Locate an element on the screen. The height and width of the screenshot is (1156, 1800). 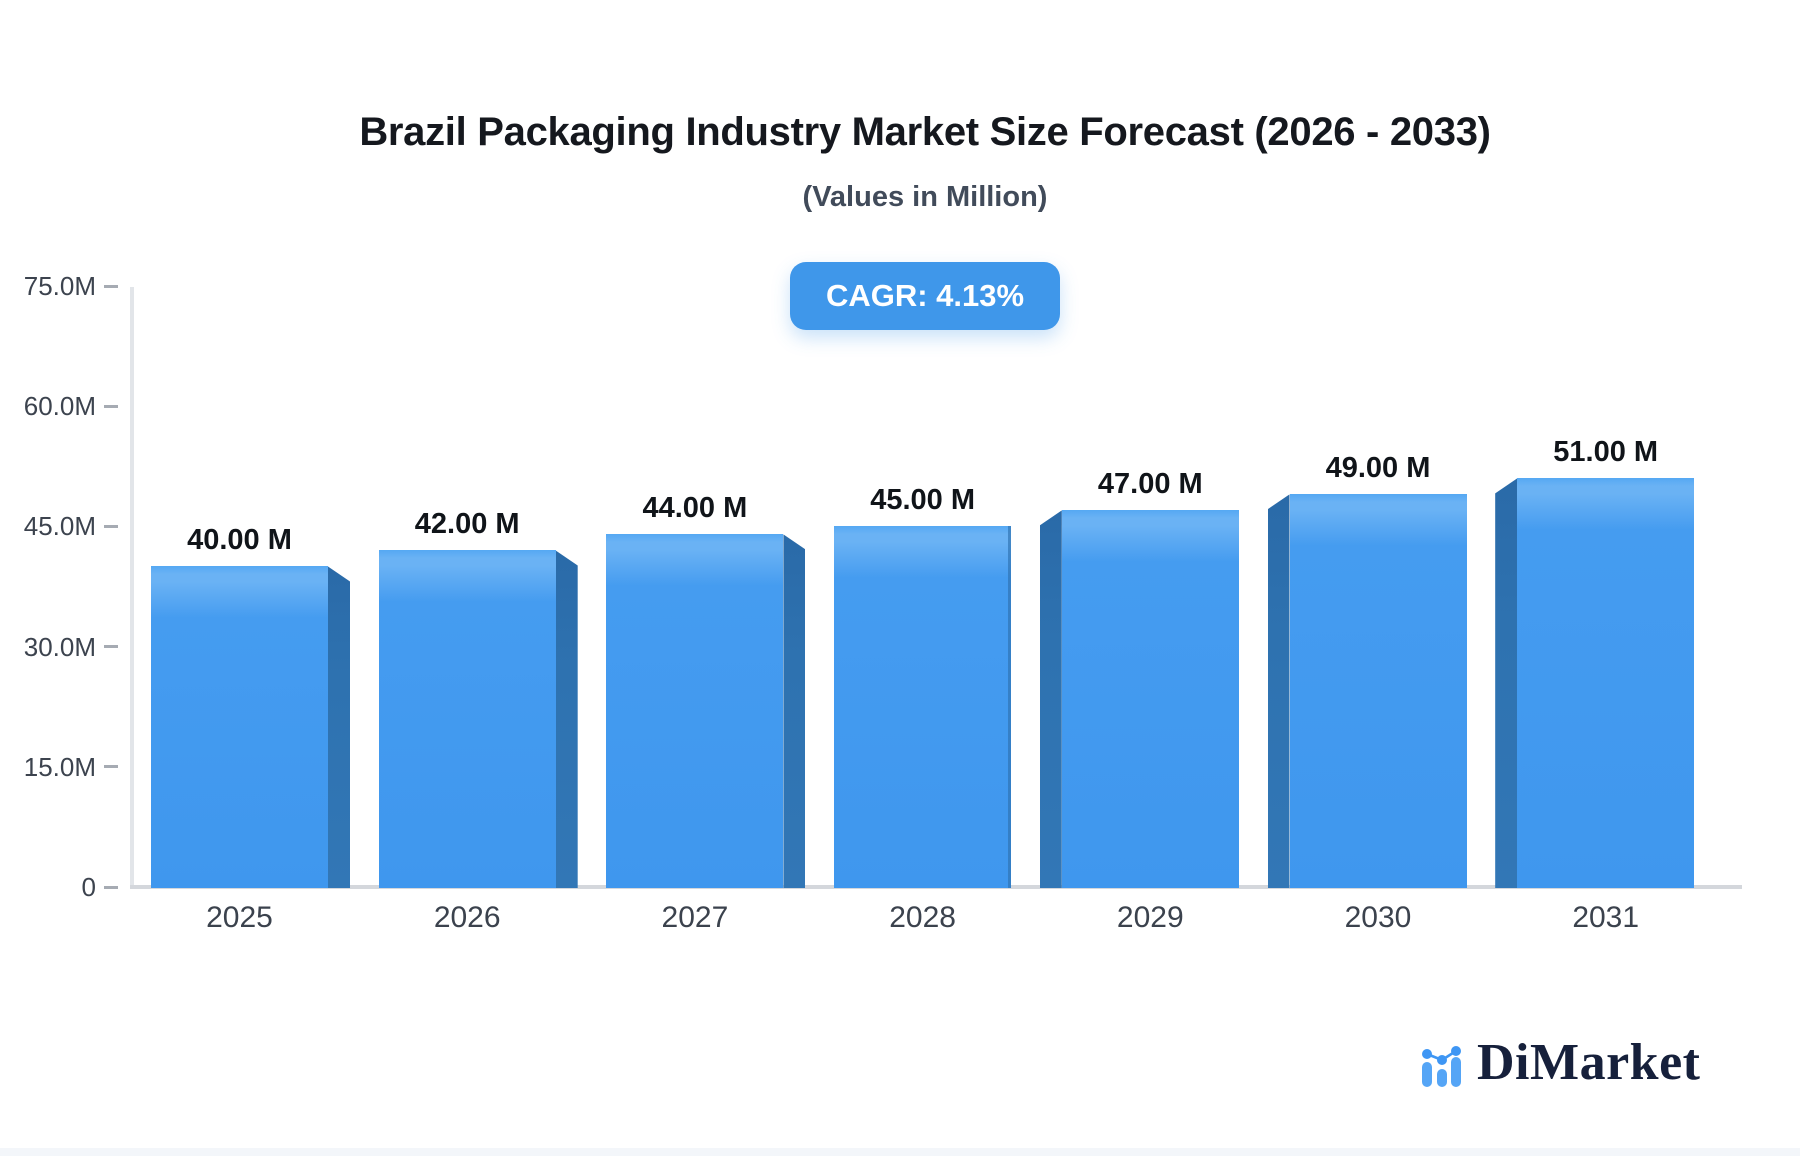
x-axis-label: 2030 is located at coordinates (1378, 917).